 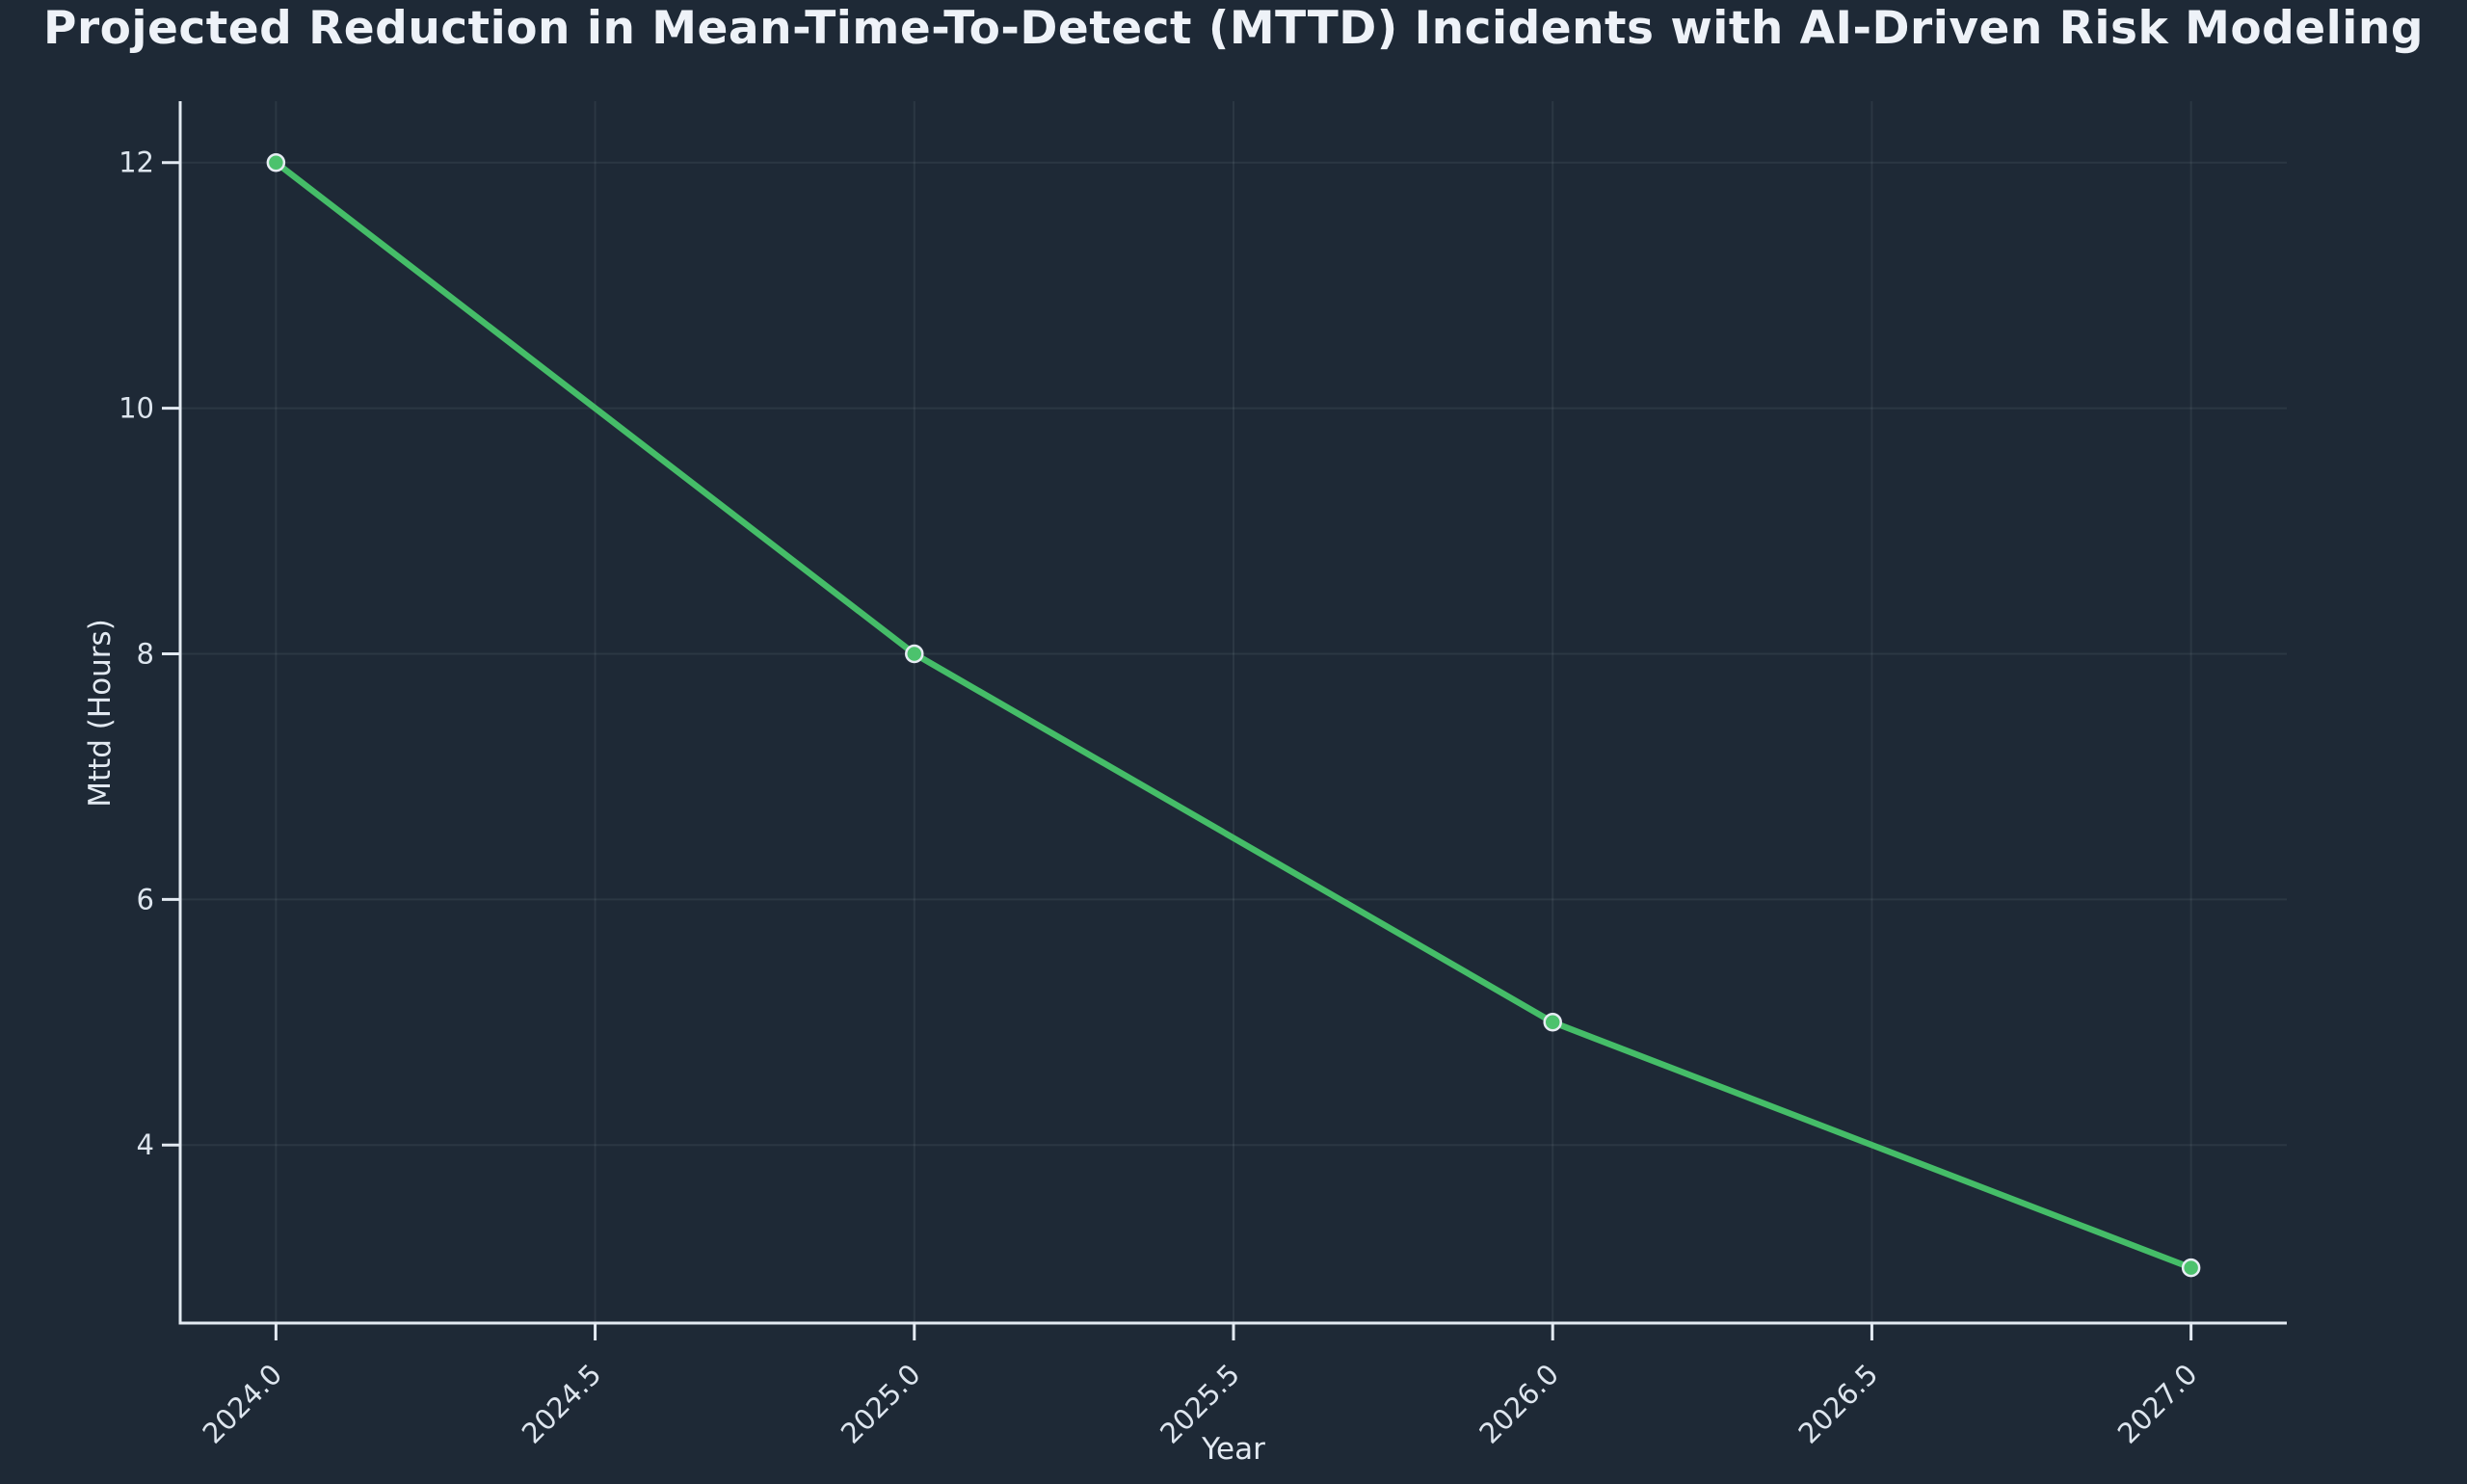 What do you see at coordinates (136, 162) in the screenshot?
I see `y-tick-label: 12` at bounding box center [136, 162].